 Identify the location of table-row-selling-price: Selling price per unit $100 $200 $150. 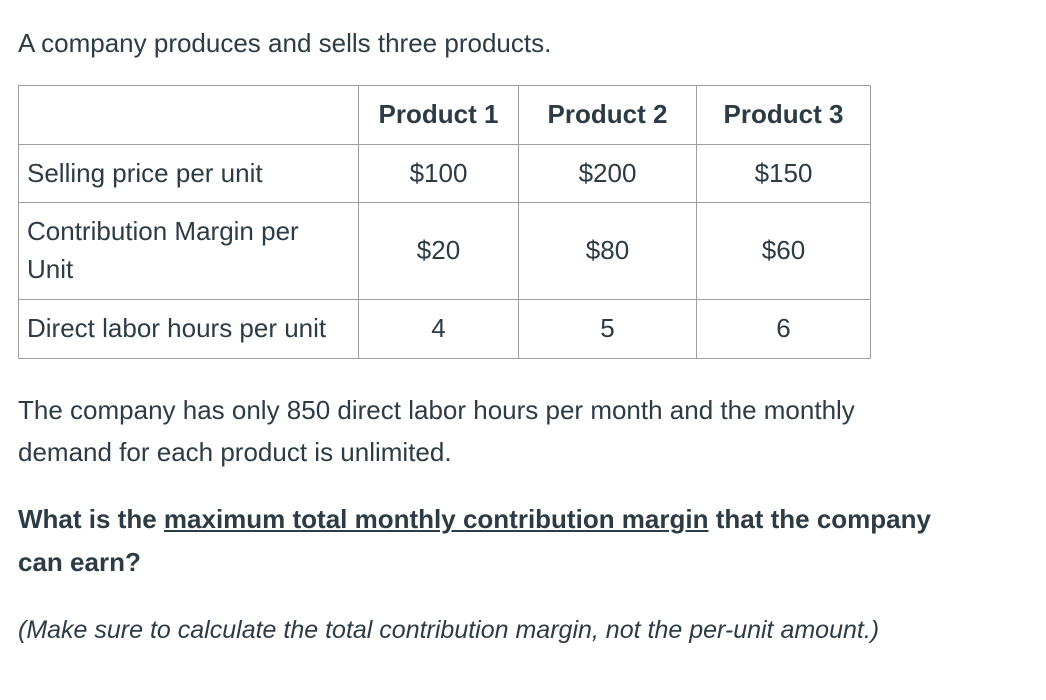
(444, 173).